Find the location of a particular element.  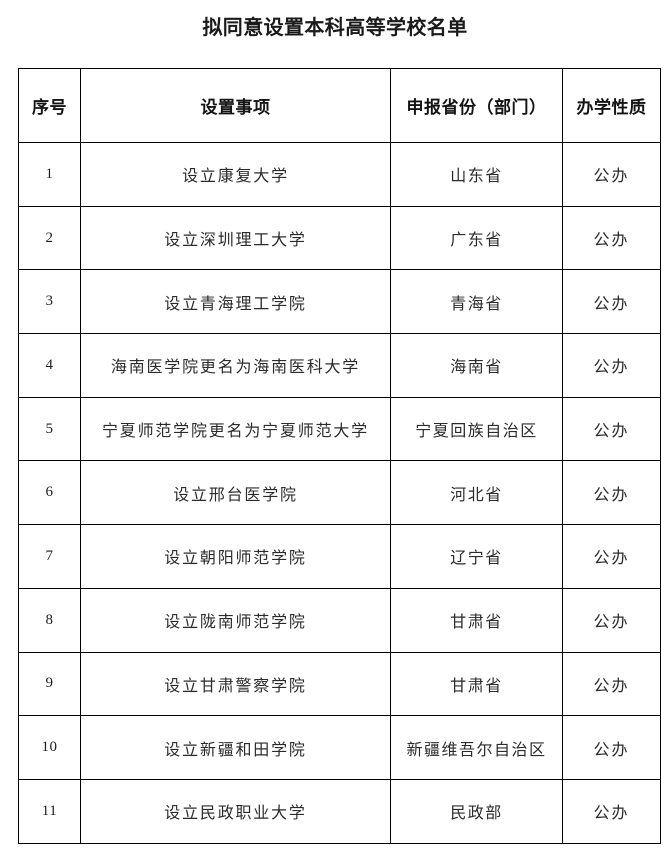

table-cell-index: 8 is located at coordinates (49, 620).